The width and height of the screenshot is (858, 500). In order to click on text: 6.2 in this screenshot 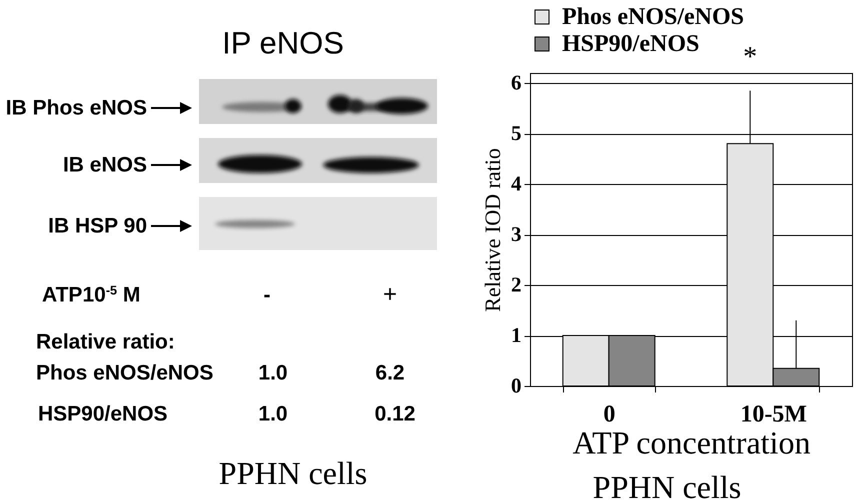, I will do `click(390, 373)`.